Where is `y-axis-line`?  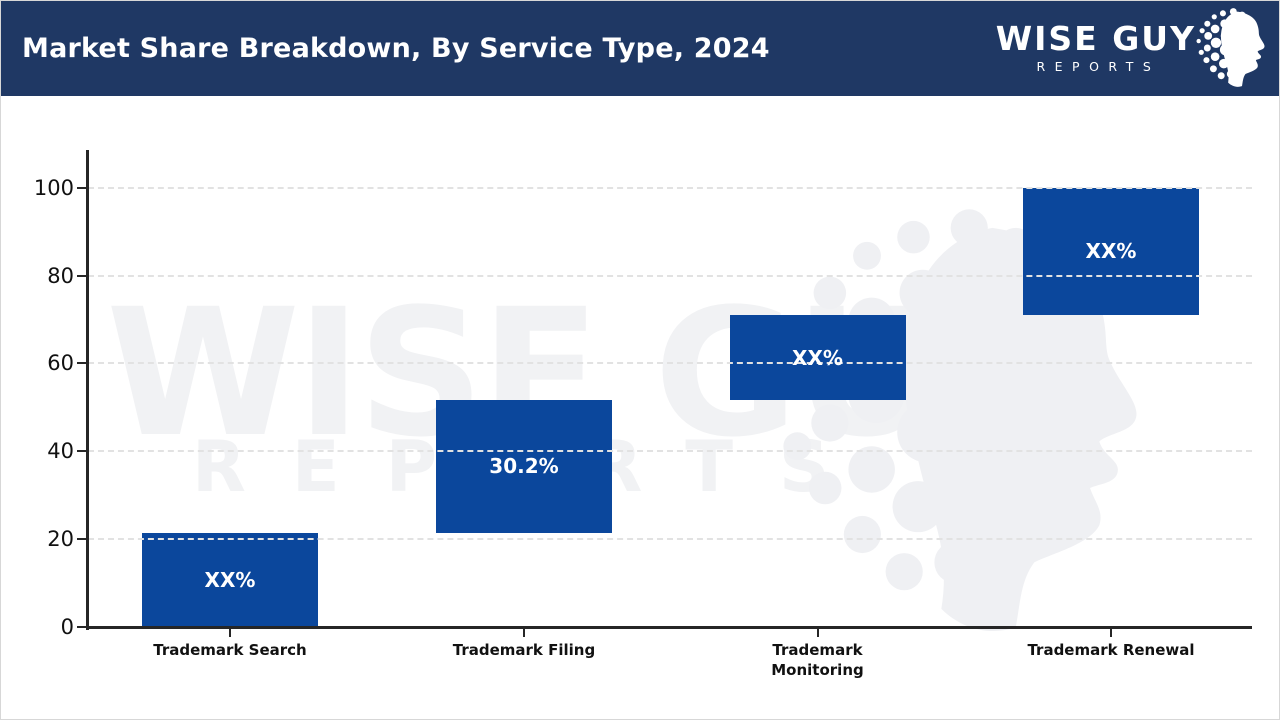
y-axis-line is located at coordinates (87, 390).